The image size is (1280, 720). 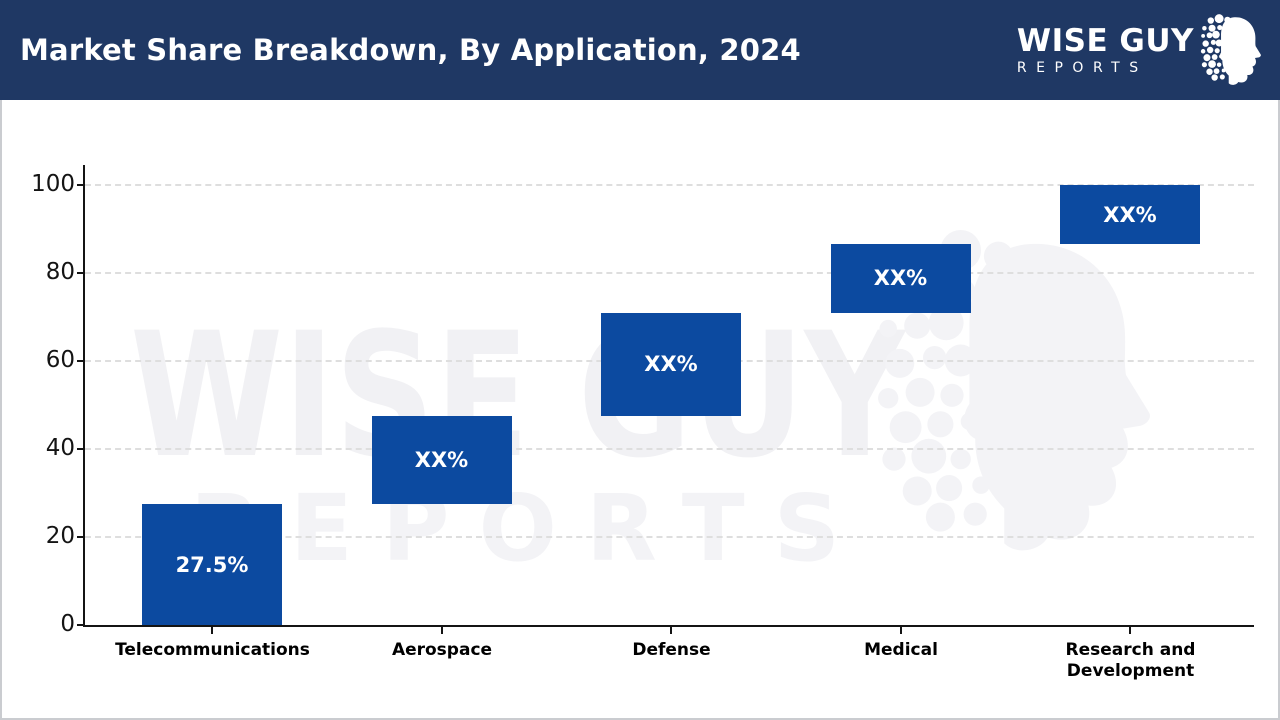 I want to click on bar-label-aerospace: XX%, so click(x=441, y=460).